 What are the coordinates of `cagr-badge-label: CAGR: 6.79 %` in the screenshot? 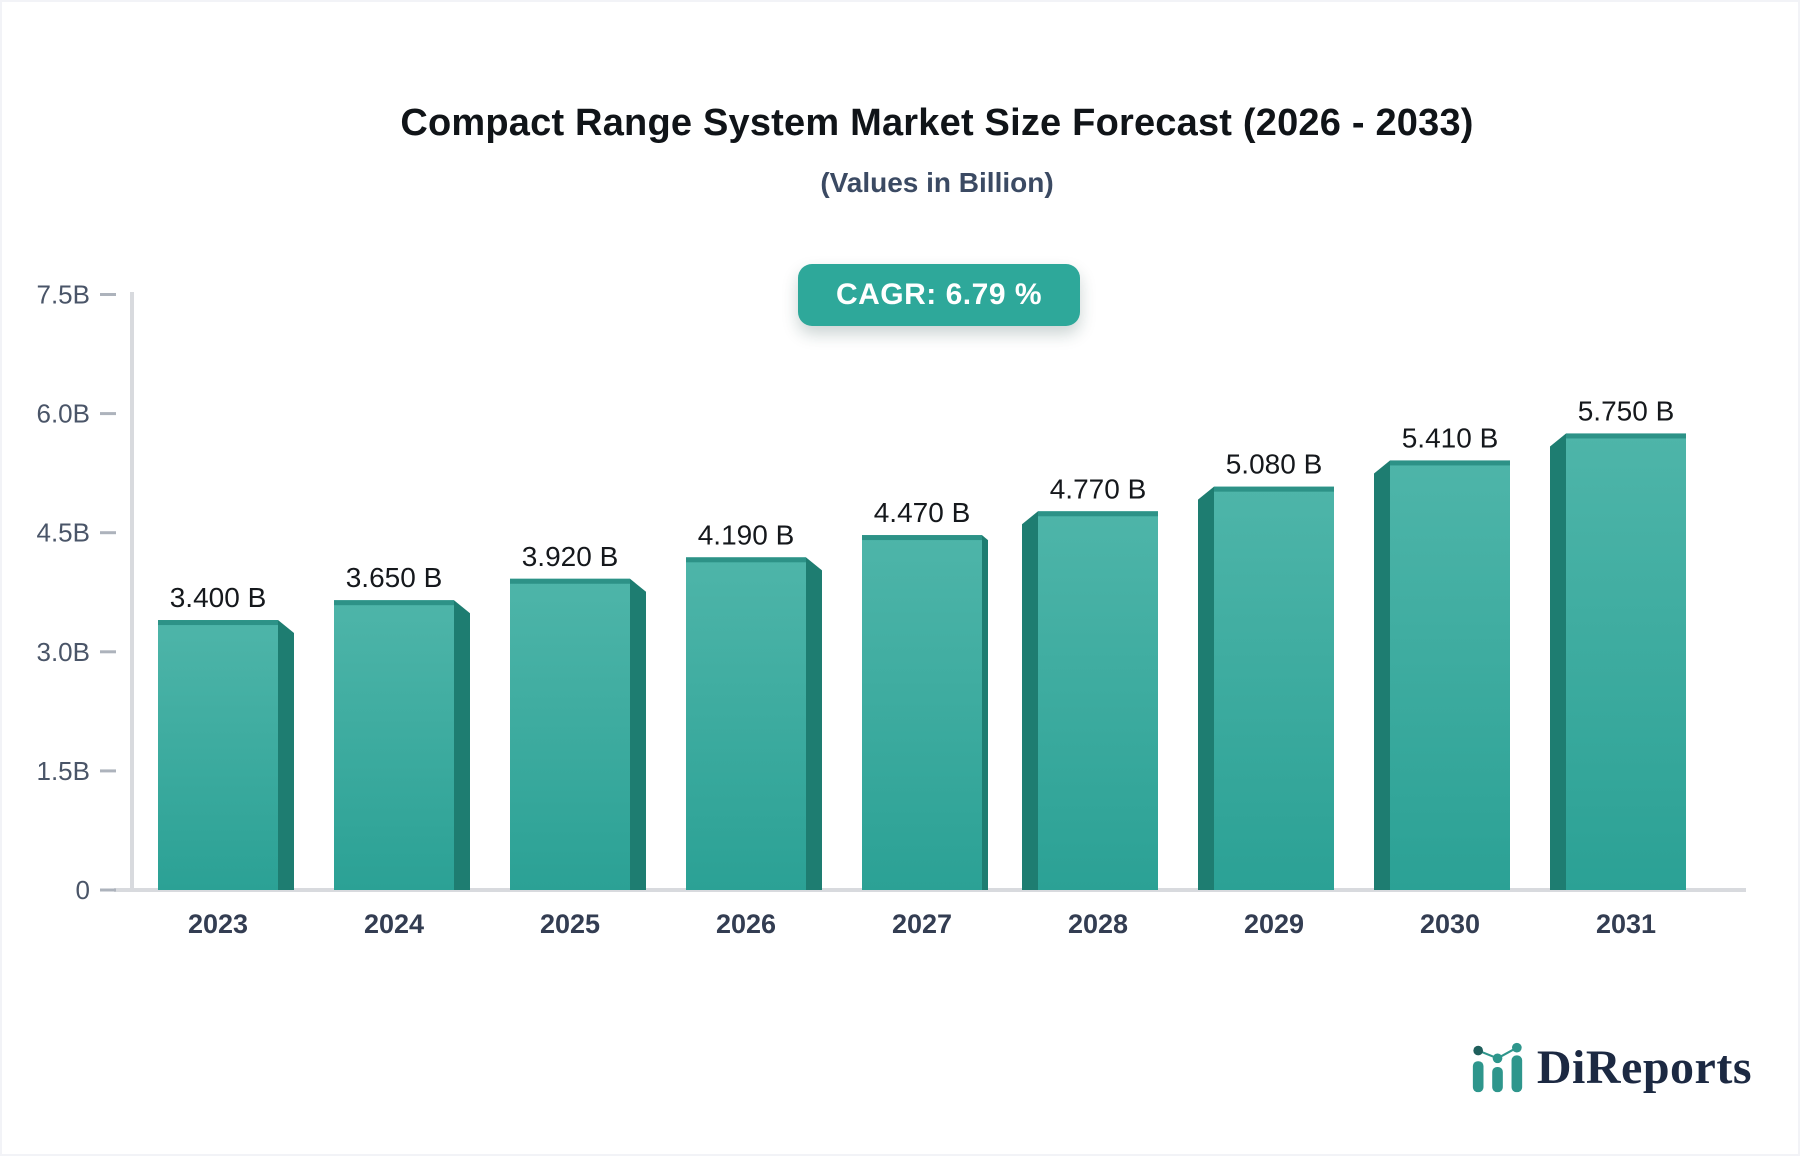 It's located at (939, 294).